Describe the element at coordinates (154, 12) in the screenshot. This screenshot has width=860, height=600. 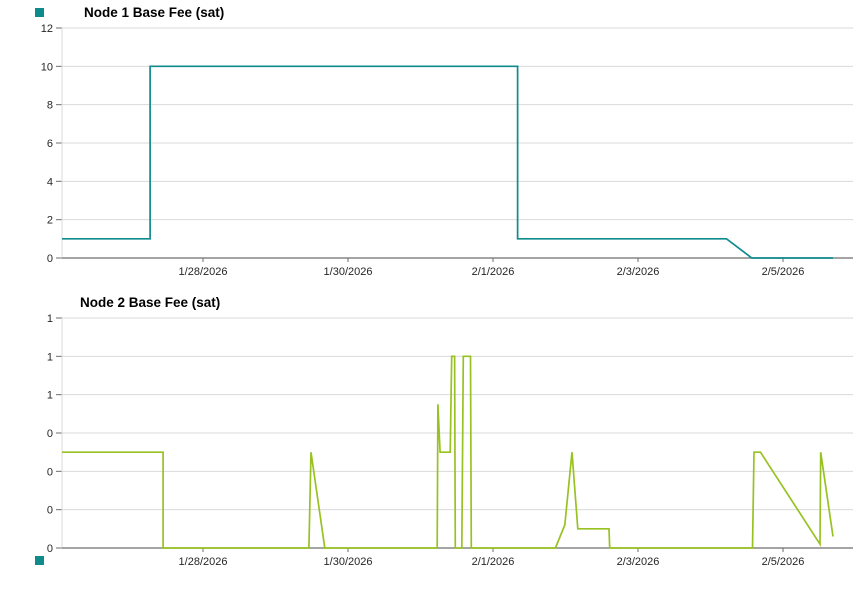
I see `chart-title: Node 1 Base Fee (sat)` at that location.